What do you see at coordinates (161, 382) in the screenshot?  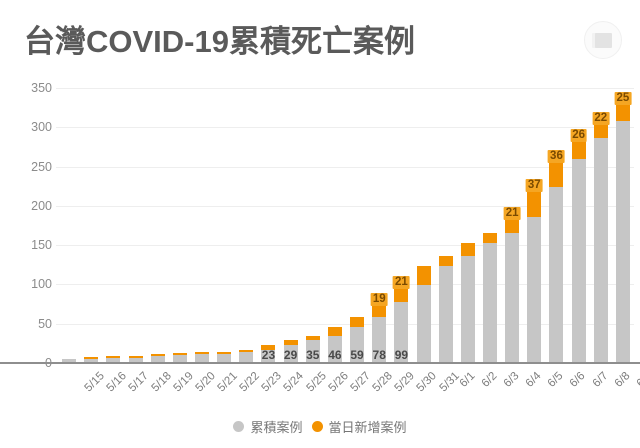 I see `x-axis-tick-label: 5/18` at bounding box center [161, 382].